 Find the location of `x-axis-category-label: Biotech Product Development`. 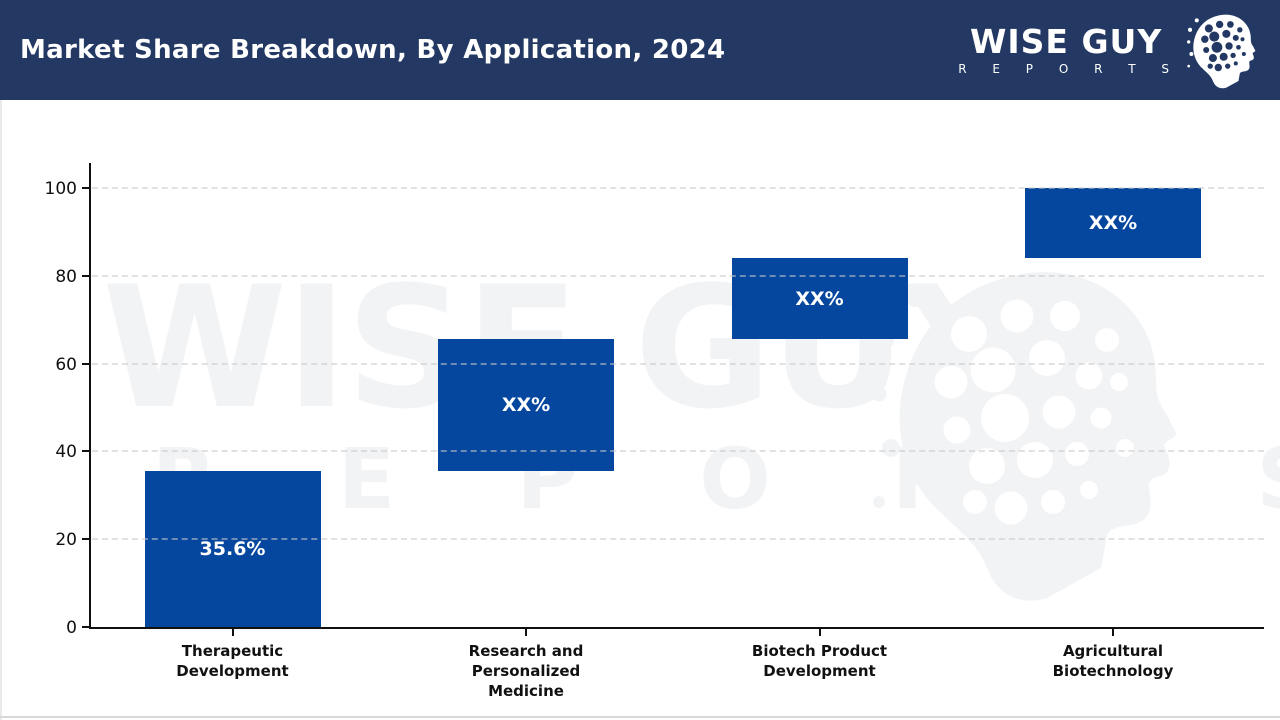

x-axis-category-label: Biotech Product Development is located at coordinates (819, 661).